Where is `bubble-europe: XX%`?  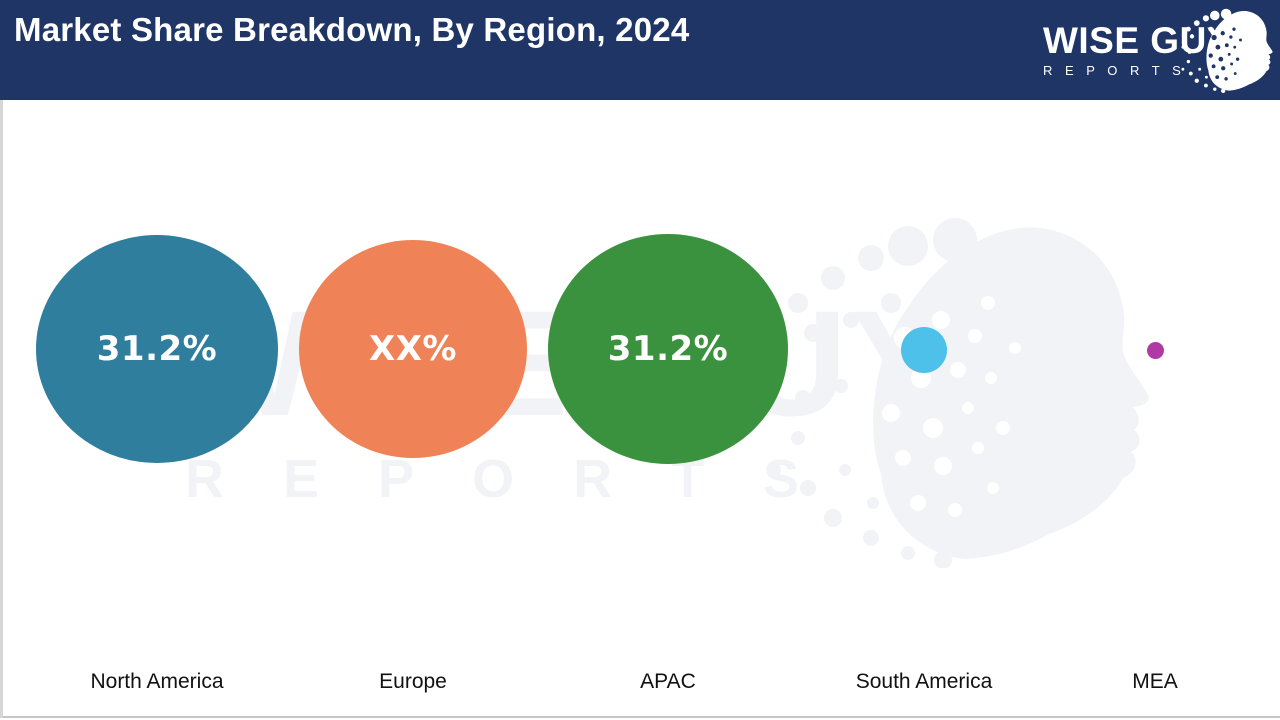
bubble-europe: XX% is located at coordinates (413, 349).